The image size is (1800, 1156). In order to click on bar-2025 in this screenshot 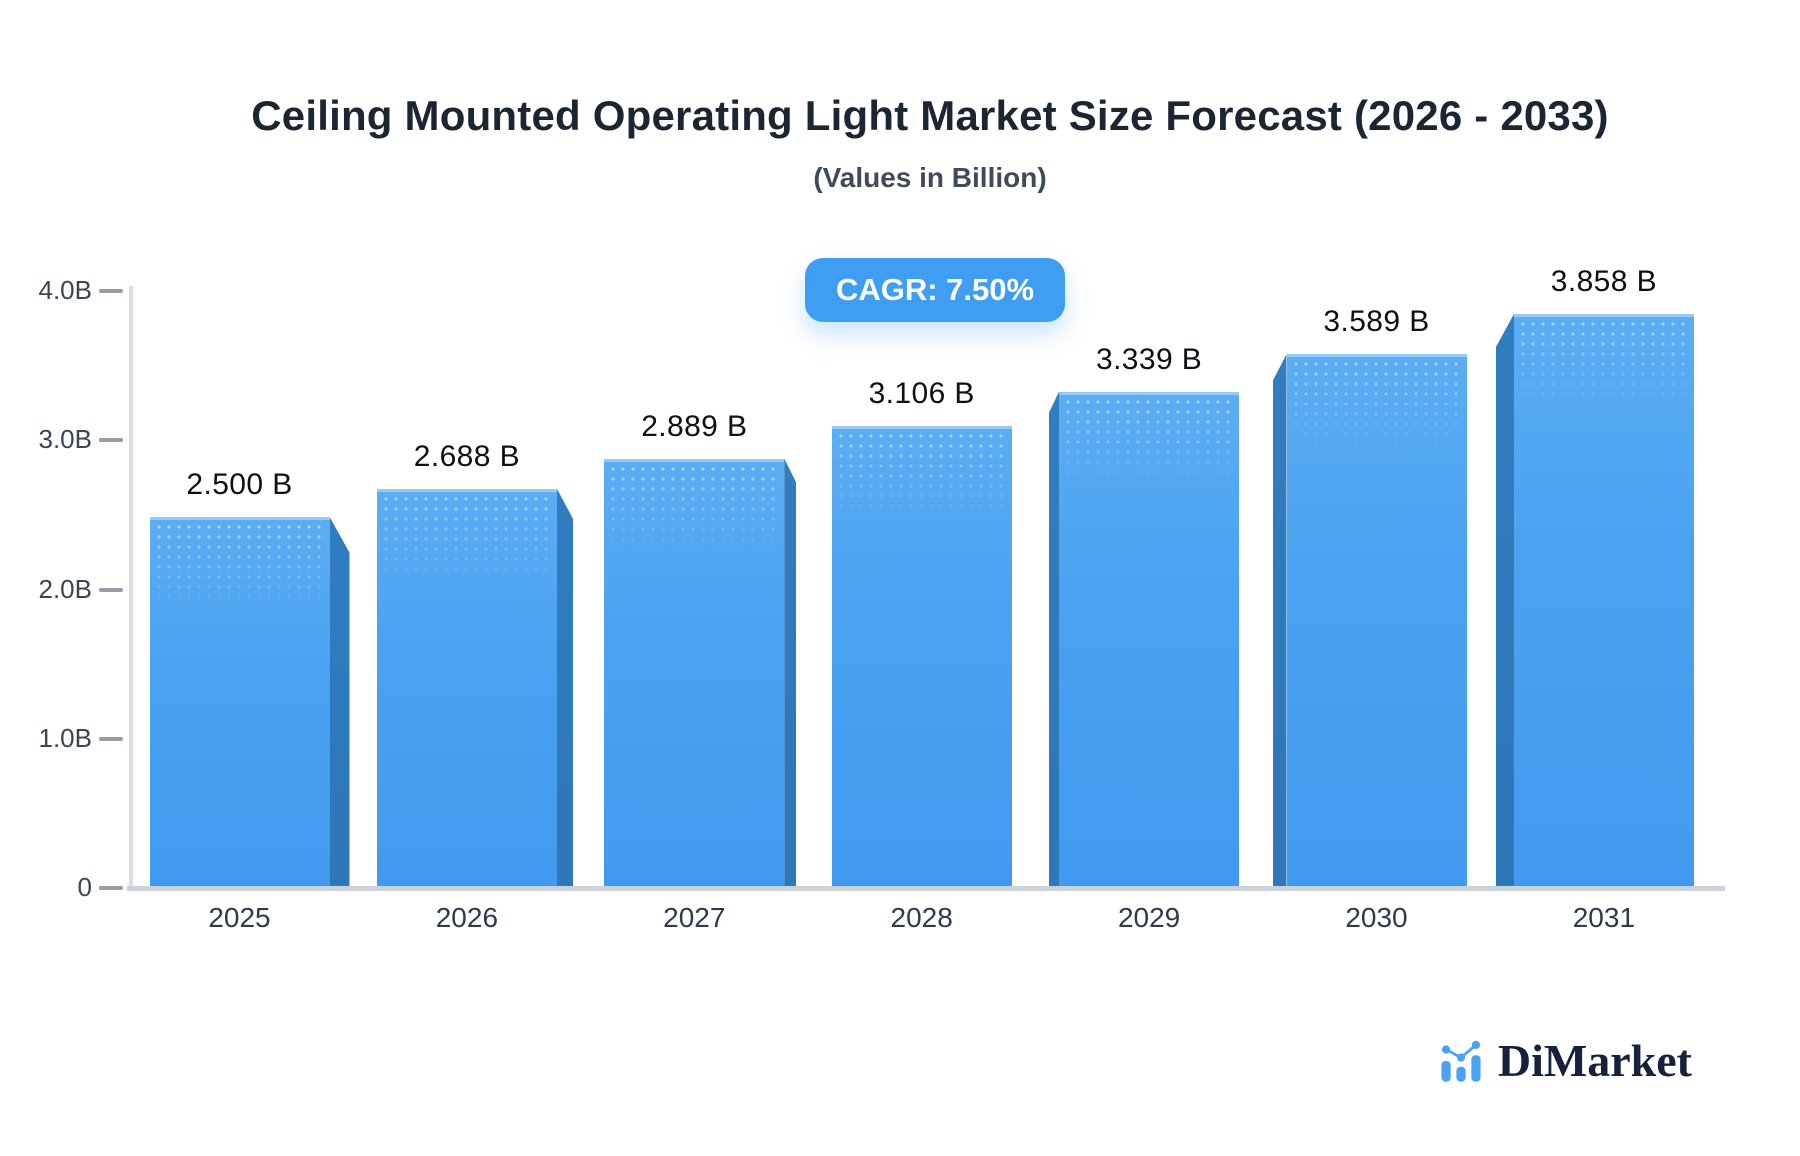, I will do `click(239, 703)`.